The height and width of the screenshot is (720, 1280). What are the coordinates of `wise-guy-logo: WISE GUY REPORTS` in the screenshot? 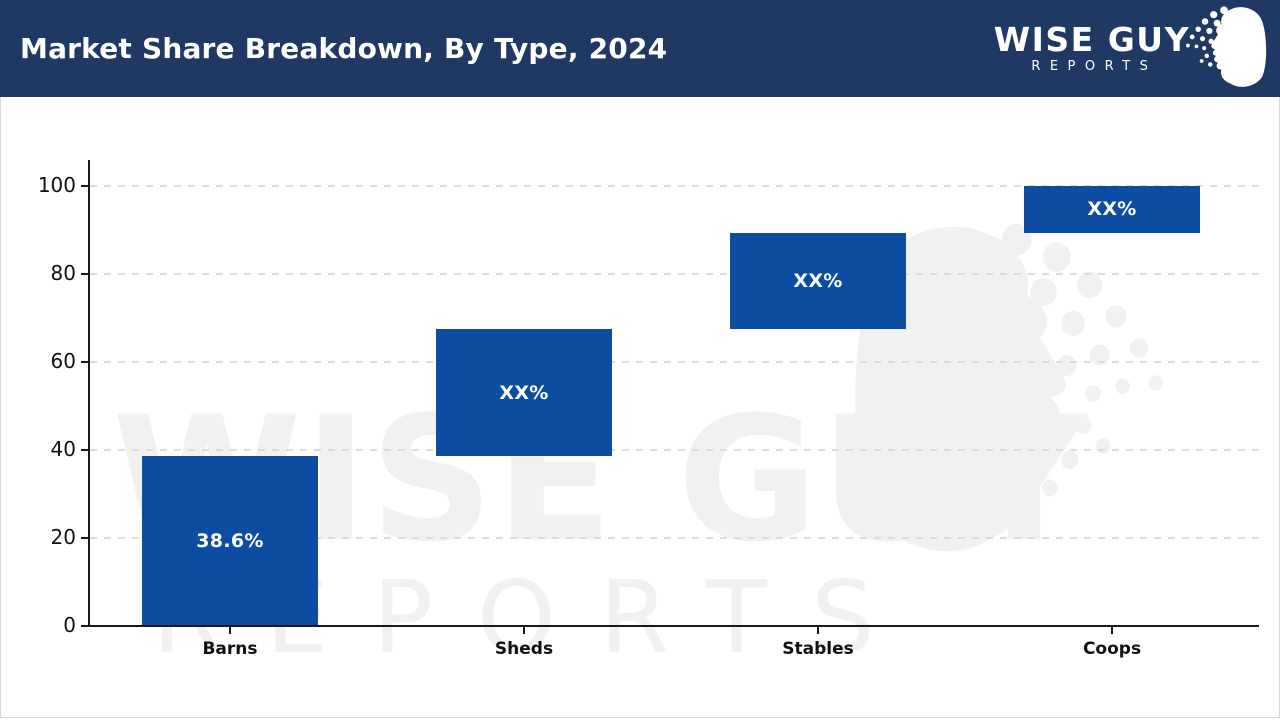 It's located at (1131, 48).